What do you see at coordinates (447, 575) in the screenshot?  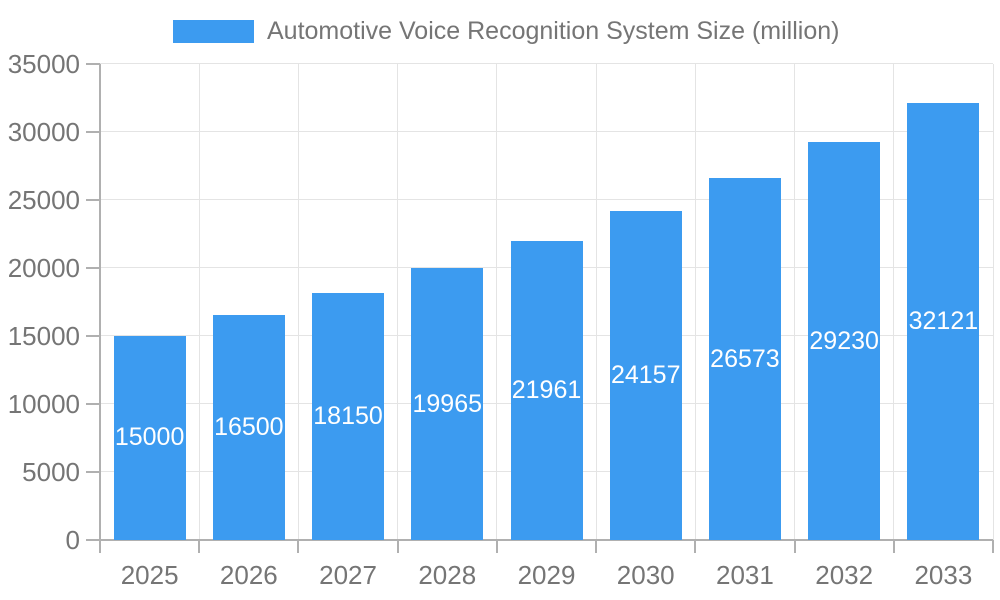 I see `x-tick-label-2028: 2028` at bounding box center [447, 575].